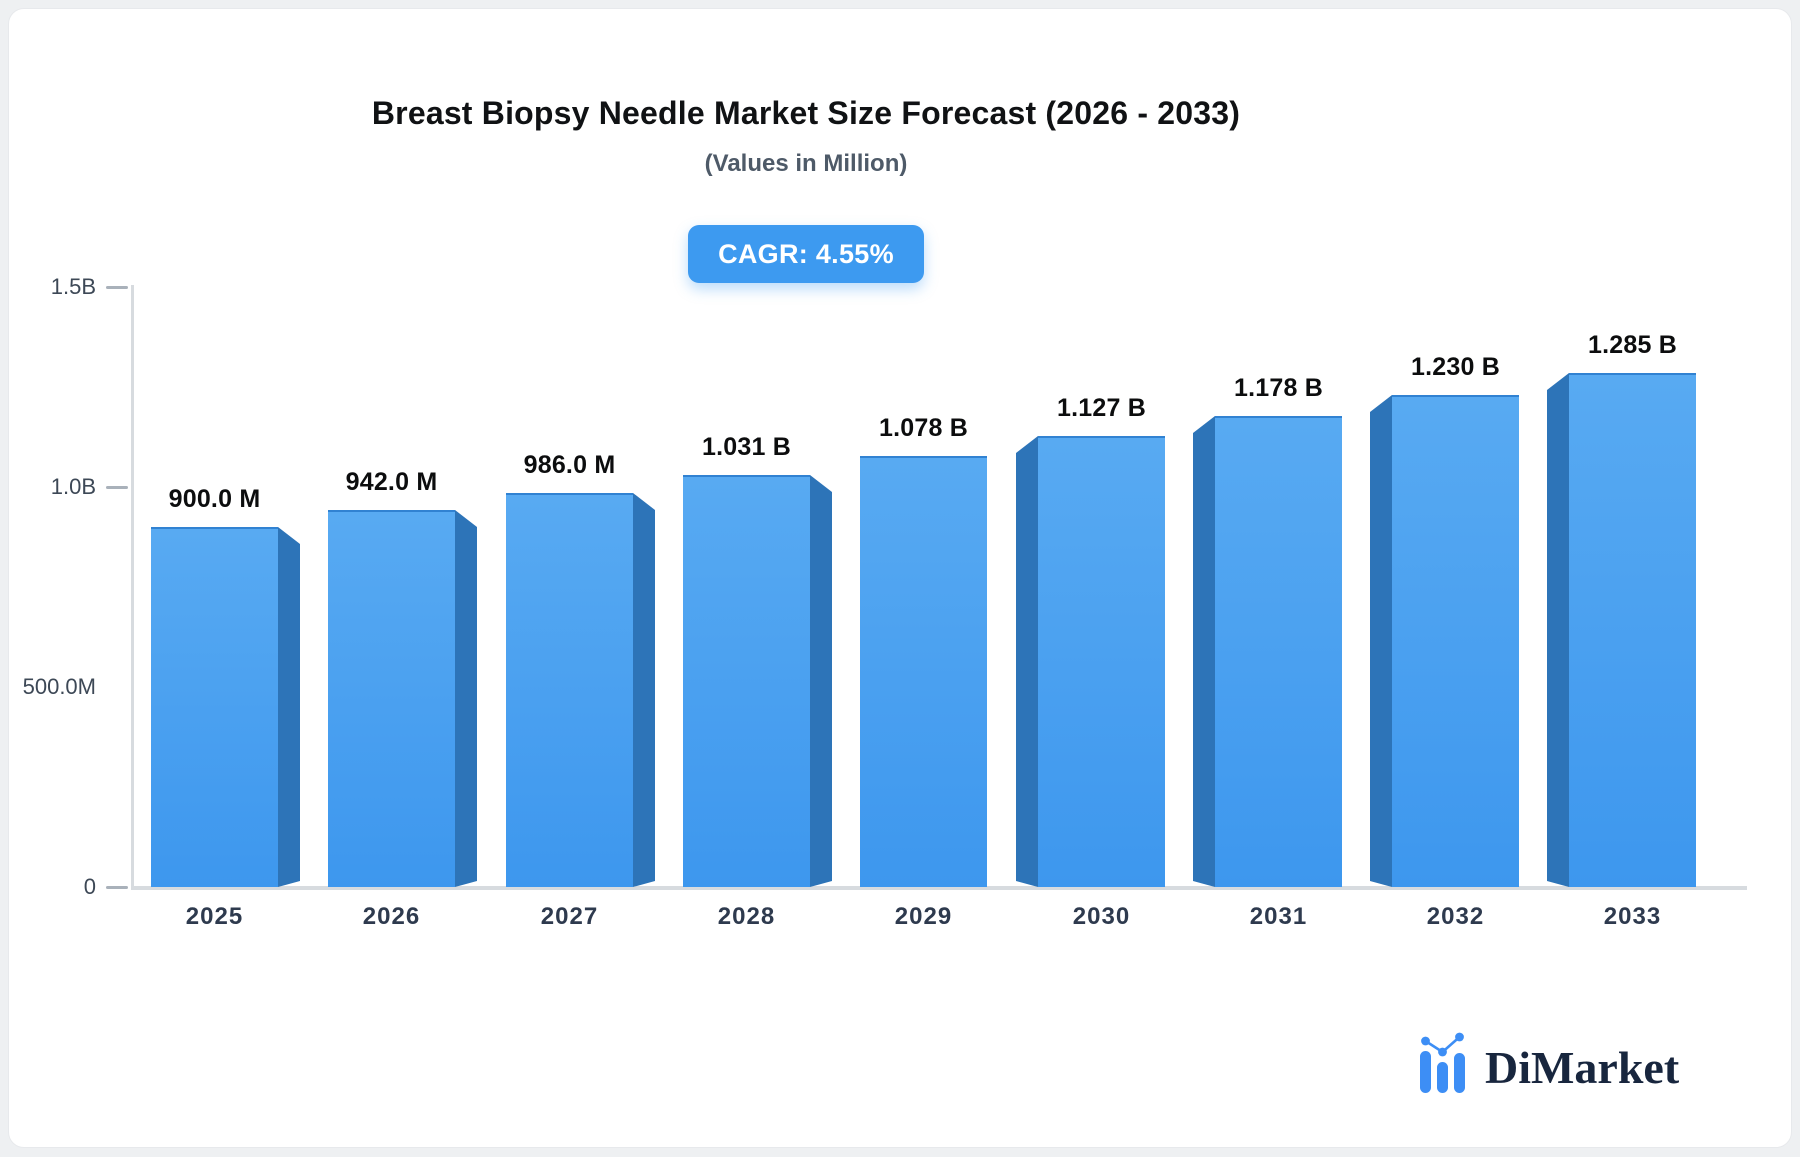  Describe the element at coordinates (1632, 345) in the screenshot. I see `value-label-2033: 1.285 B` at that location.